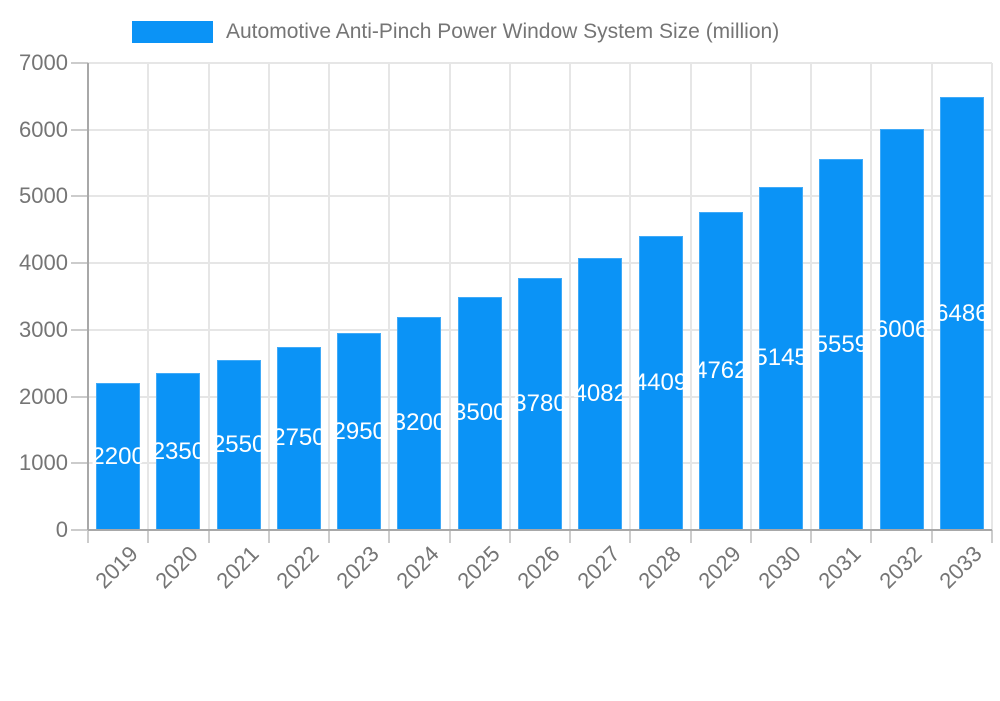 This screenshot has width=1000, height=701. What do you see at coordinates (43, 463) in the screenshot?
I see `y-axis-label: 1000` at bounding box center [43, 463].